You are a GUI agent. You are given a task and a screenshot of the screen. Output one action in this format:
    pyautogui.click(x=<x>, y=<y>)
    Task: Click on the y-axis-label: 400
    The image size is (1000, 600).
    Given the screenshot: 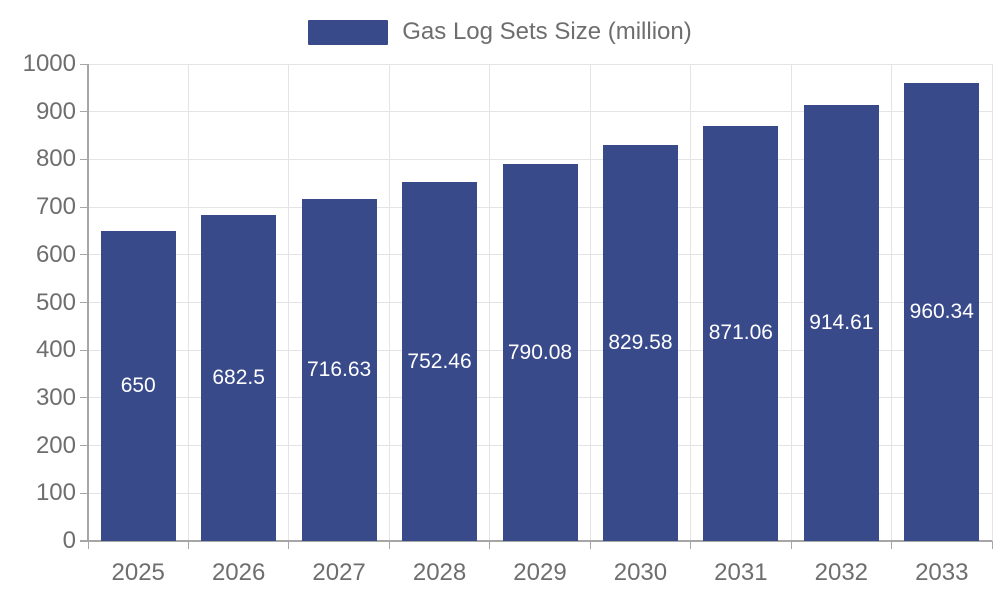 What is the action you would take?
    pyautogui.click(x=55, y=350)
    